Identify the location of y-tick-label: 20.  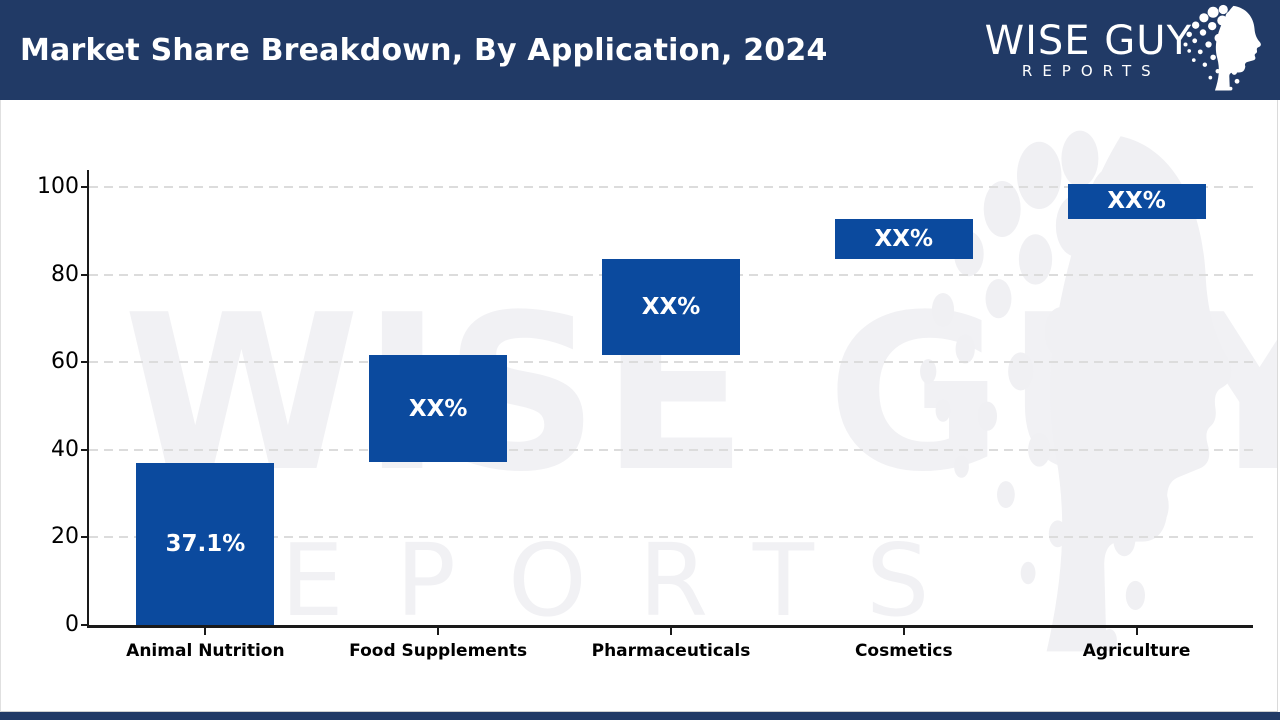
(65, 537).